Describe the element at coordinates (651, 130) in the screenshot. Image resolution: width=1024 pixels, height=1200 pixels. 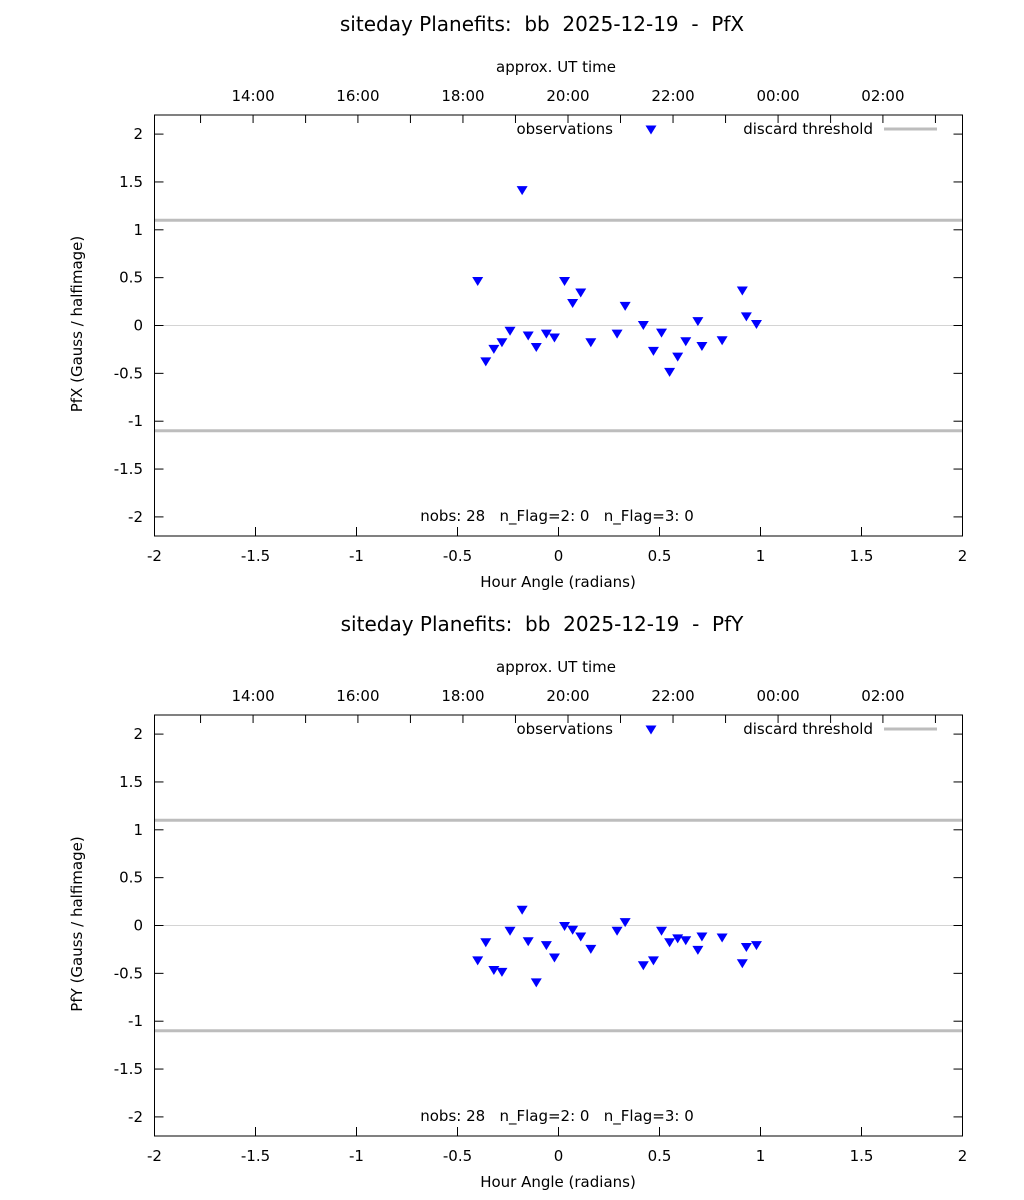
I see `legend-observations-marker-icon` at that location.